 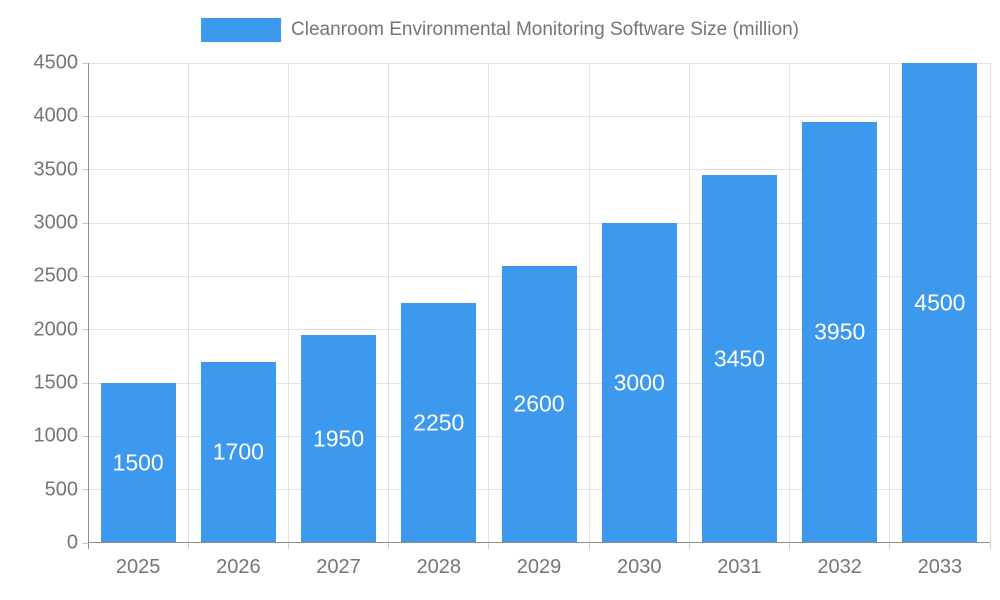 I want to click on bar-2028: 2250, so click(x=439, y=423).